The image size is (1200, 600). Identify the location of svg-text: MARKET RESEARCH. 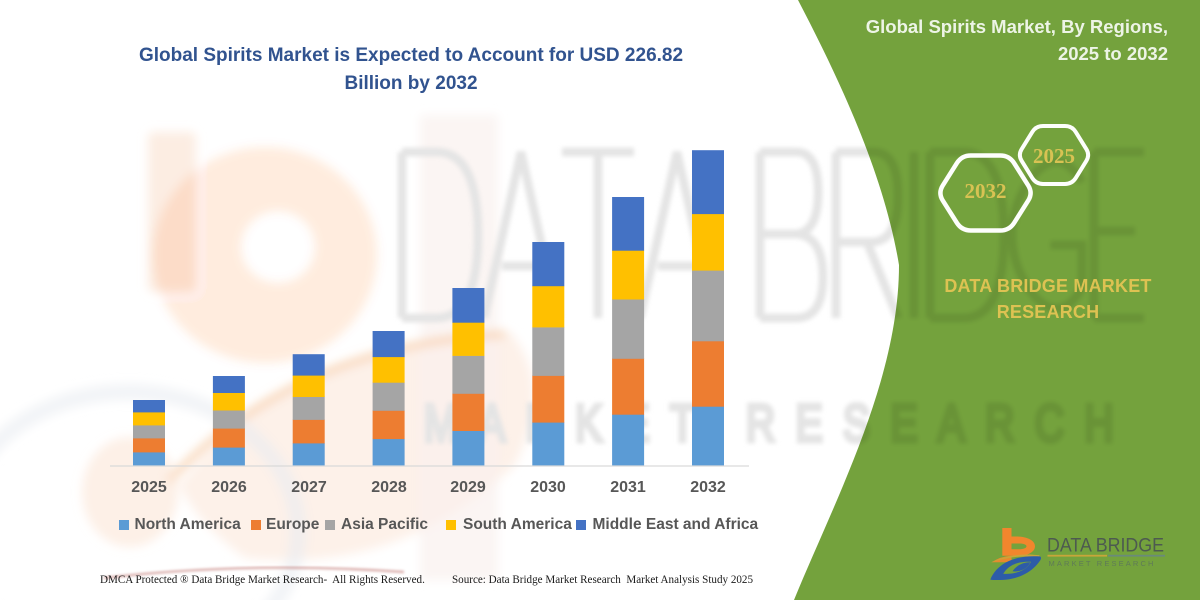
(1102, 563).